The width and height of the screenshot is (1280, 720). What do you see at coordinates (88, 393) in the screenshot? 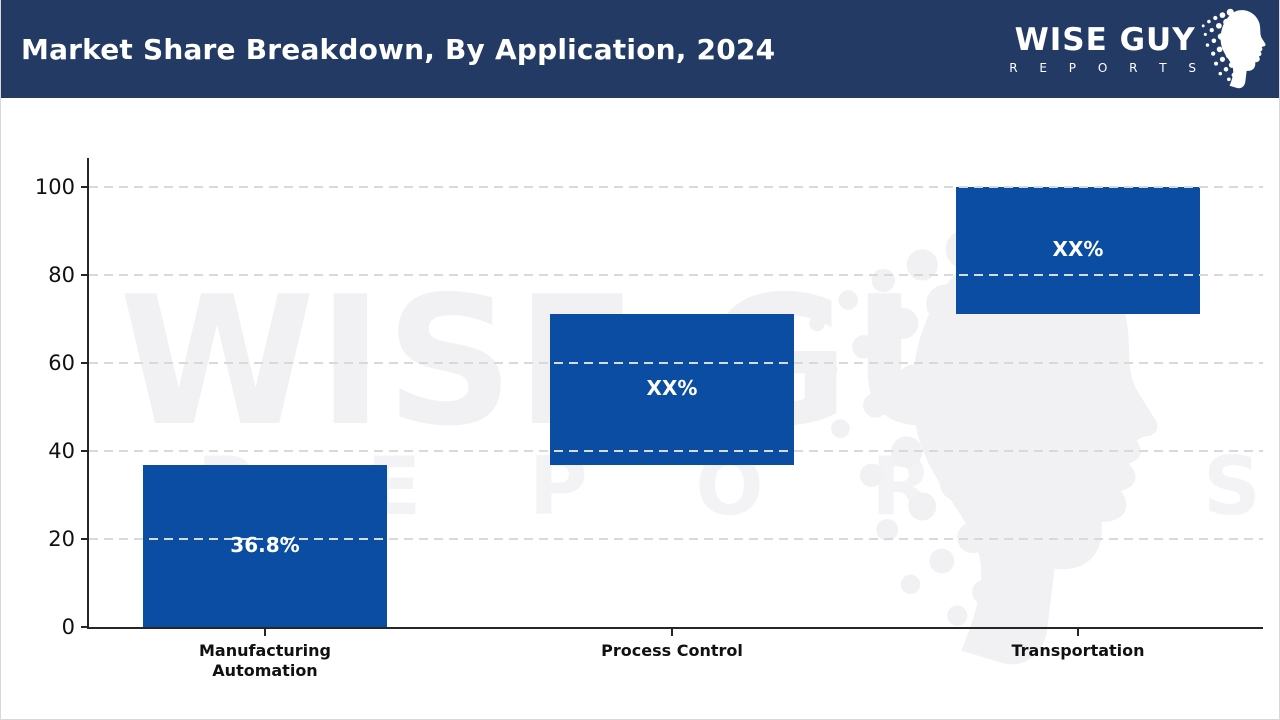
I see `y-axis` at bounding box center [88, 393].